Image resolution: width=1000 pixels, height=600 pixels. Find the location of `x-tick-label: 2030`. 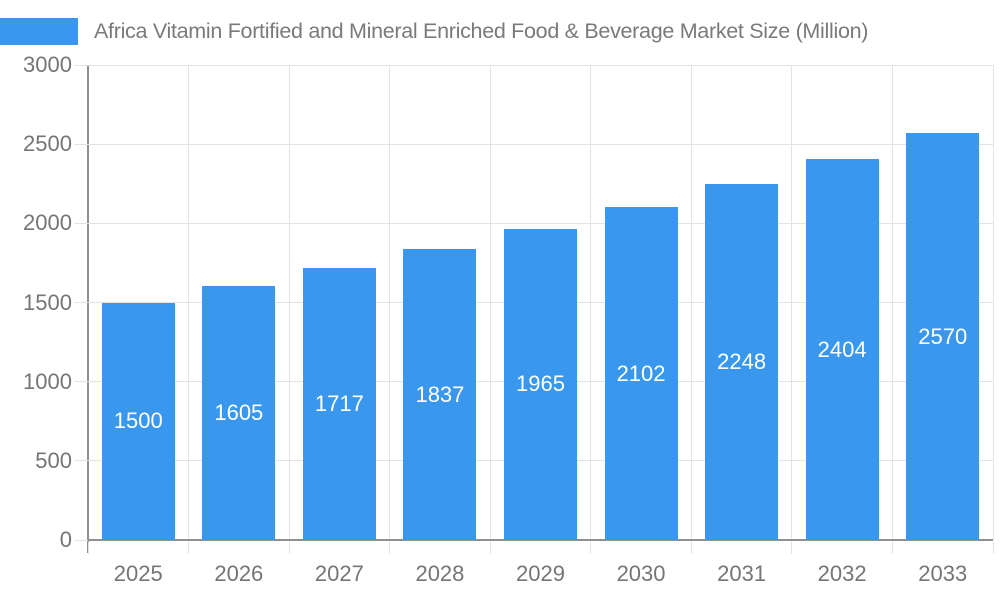

x-tick-label: 2030 is located at coordinates (641, 573).